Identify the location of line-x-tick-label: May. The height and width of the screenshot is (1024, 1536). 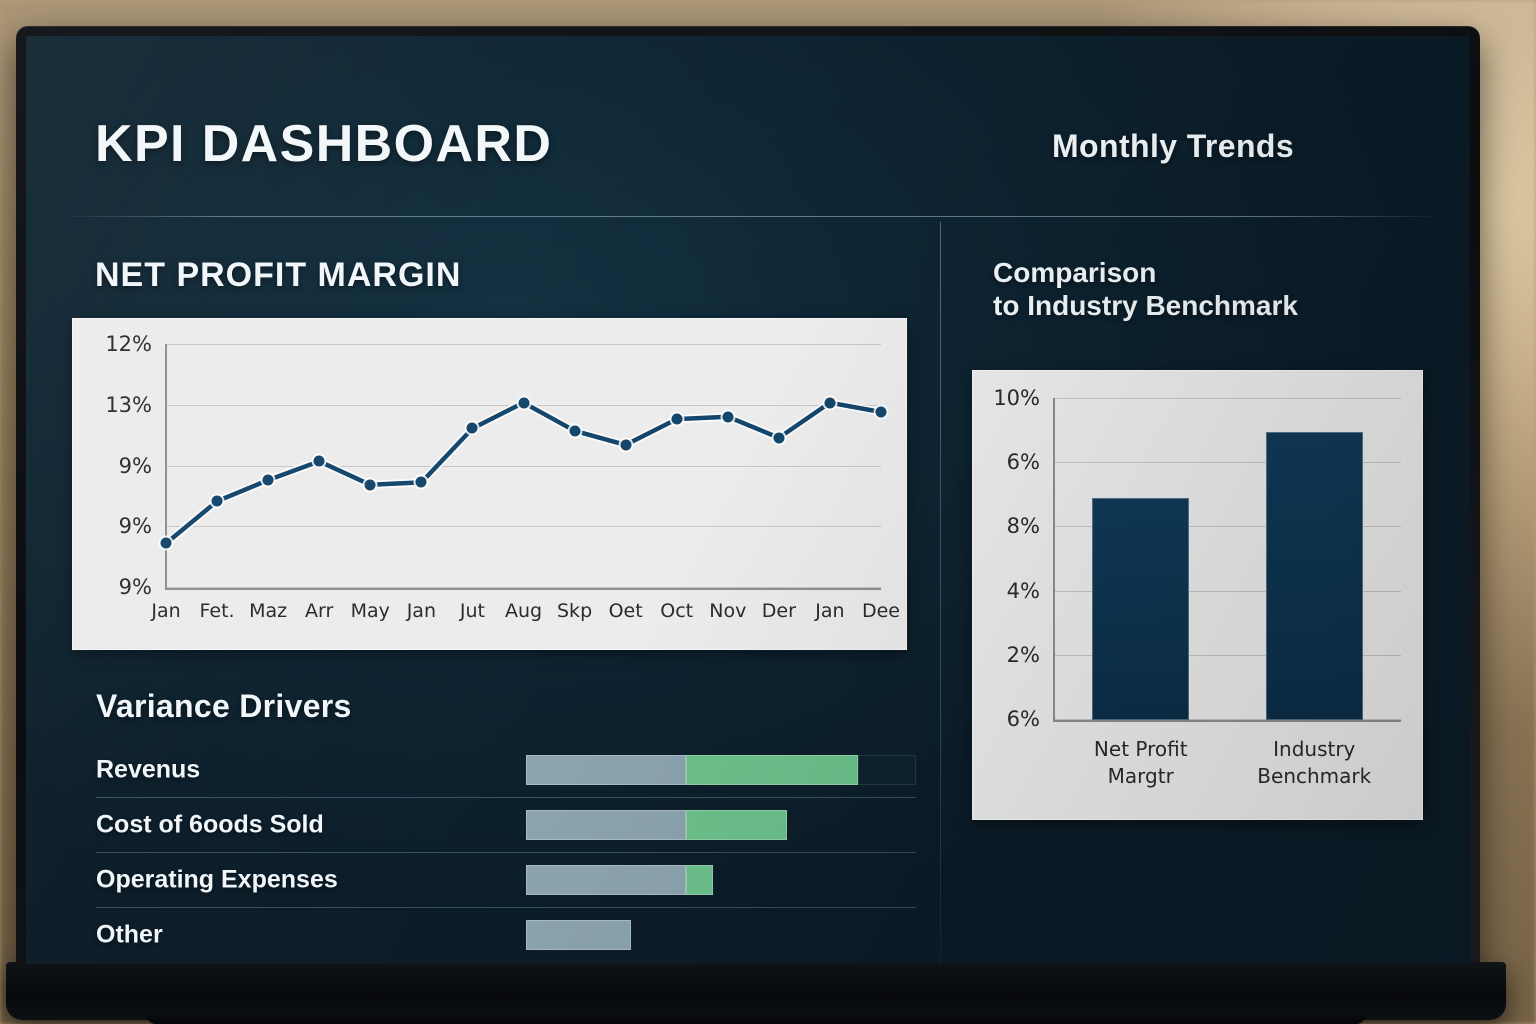
(370, 611).